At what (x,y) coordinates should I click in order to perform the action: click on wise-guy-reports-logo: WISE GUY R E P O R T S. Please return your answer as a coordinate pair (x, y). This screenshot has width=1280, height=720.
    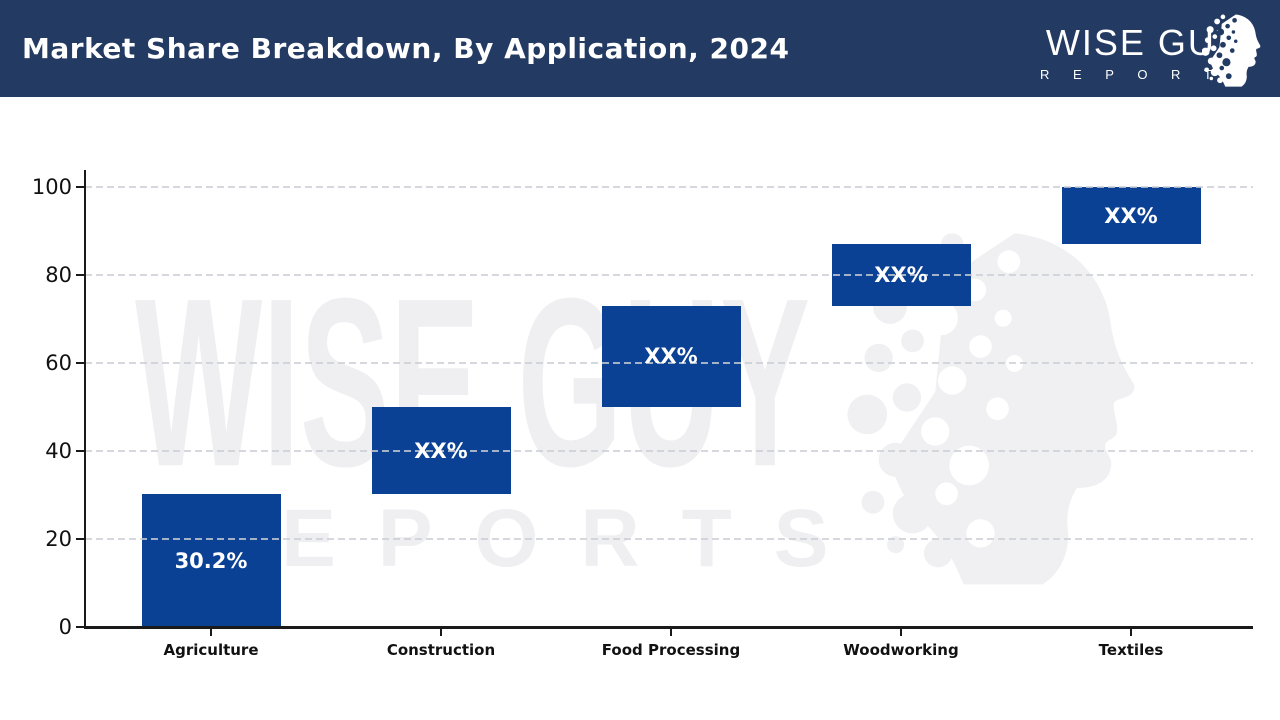
    Looking at the image, I should click on (1141, 50).